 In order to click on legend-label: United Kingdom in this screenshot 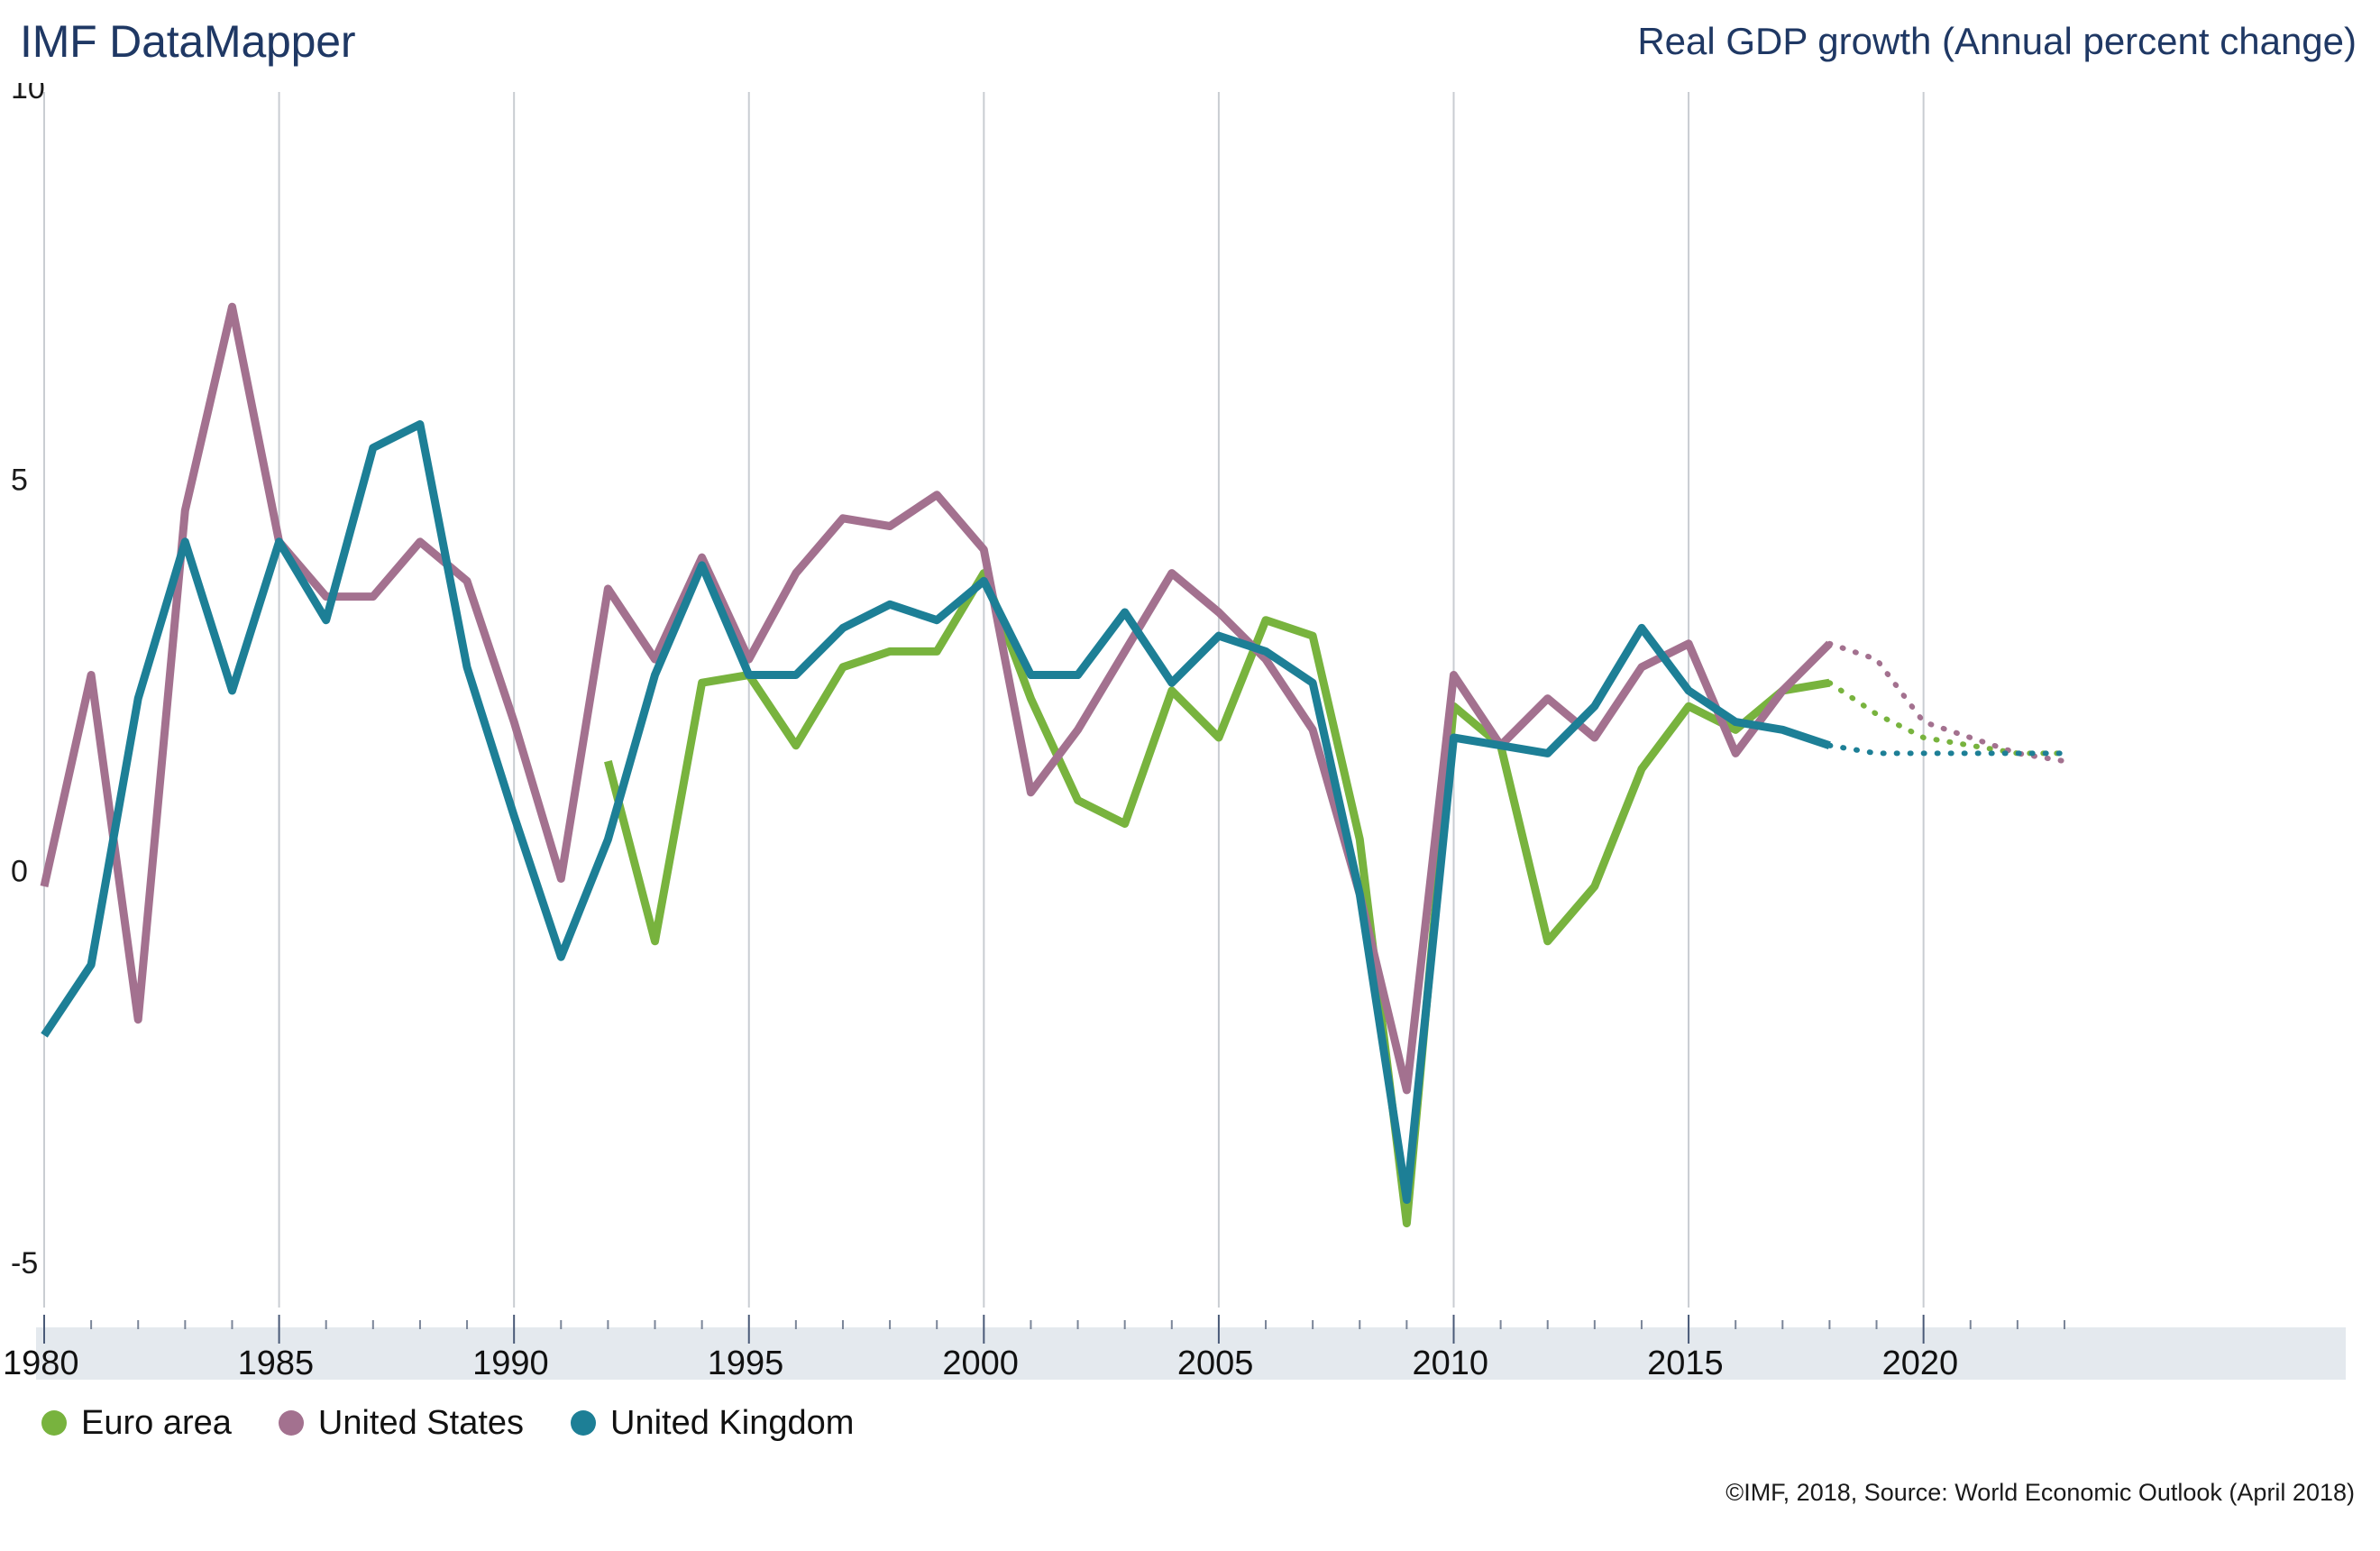, I will do `click(732, 1422)`.